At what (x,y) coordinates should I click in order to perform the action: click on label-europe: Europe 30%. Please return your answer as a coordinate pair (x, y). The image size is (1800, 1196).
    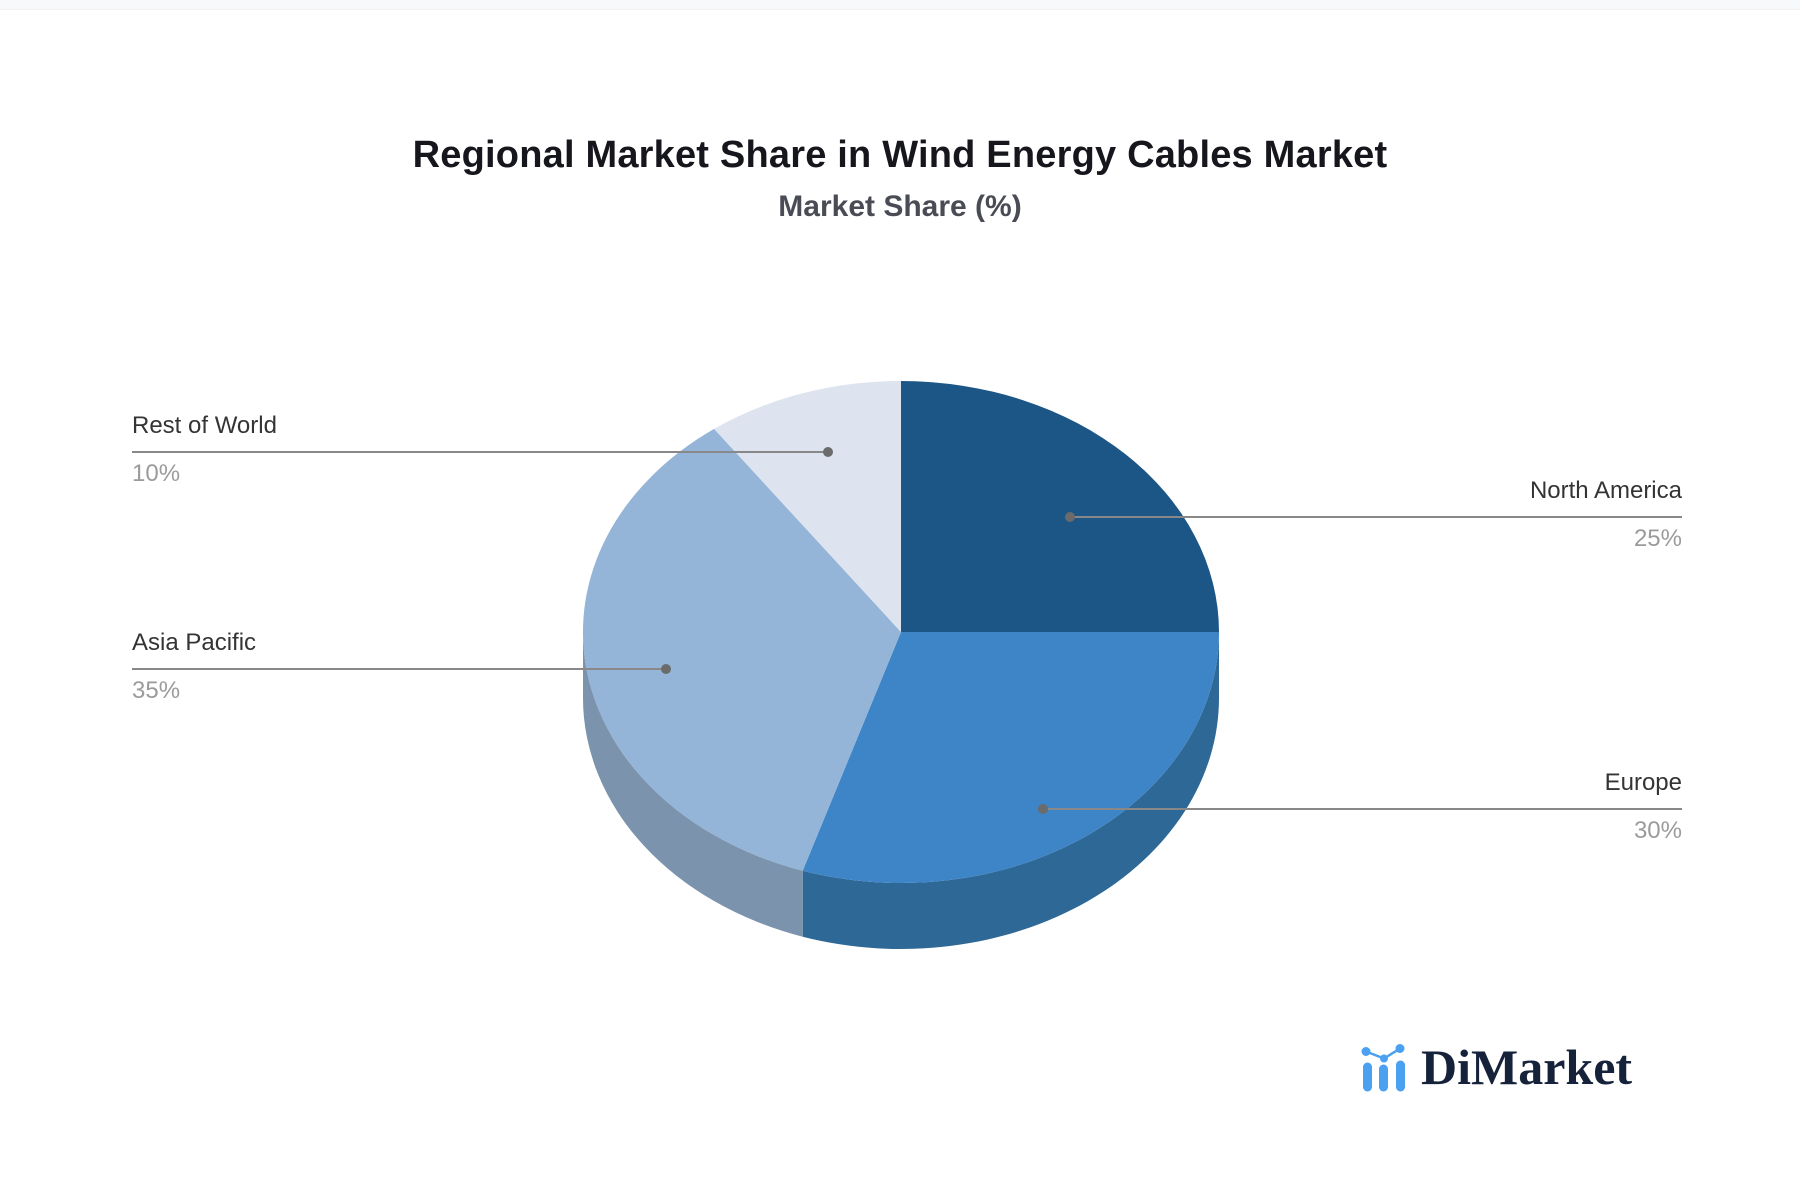
    Looking at the image, I should click on (1643, 807).